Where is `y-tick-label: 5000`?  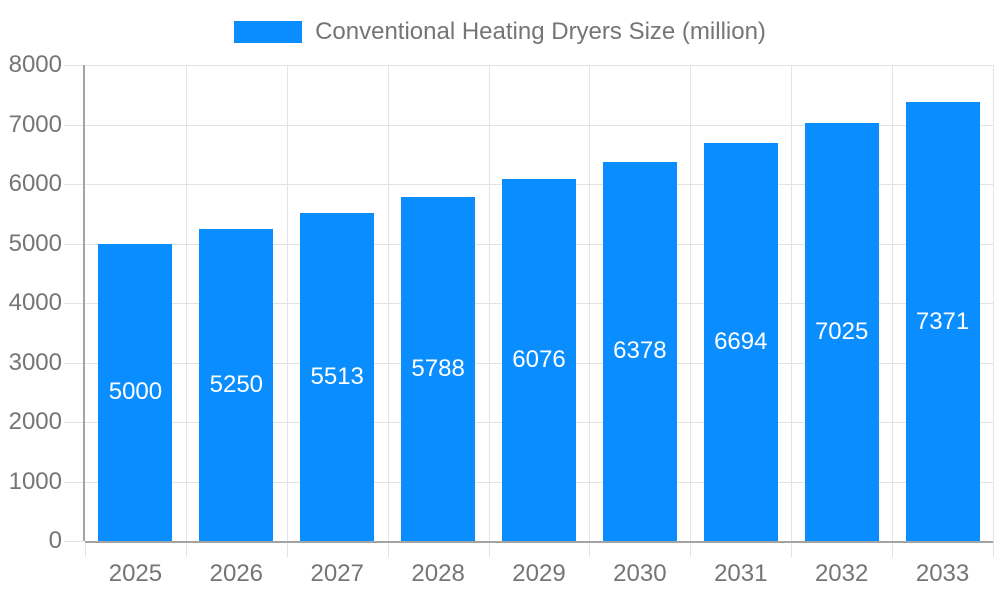 y-tick-label: 5000 is located at coordinates (35, 243).